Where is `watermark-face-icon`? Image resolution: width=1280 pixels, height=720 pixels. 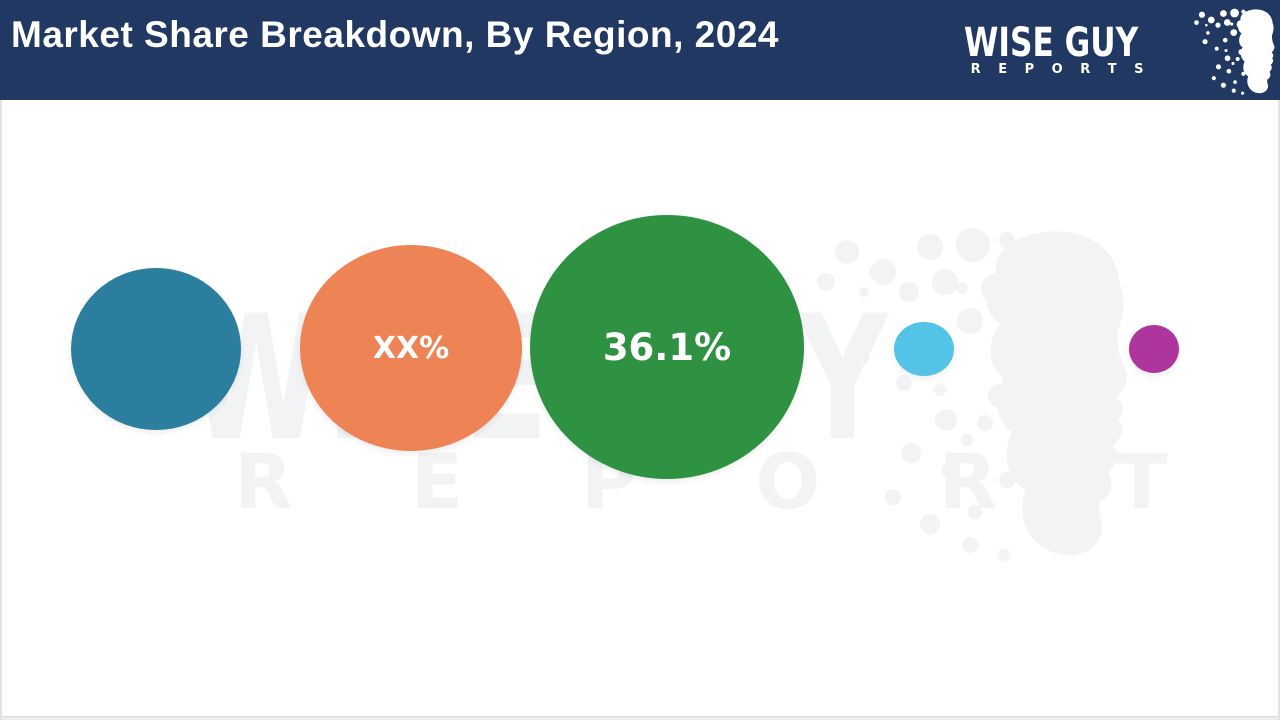 watermark-face-icon is located at coordinates (972, 394).